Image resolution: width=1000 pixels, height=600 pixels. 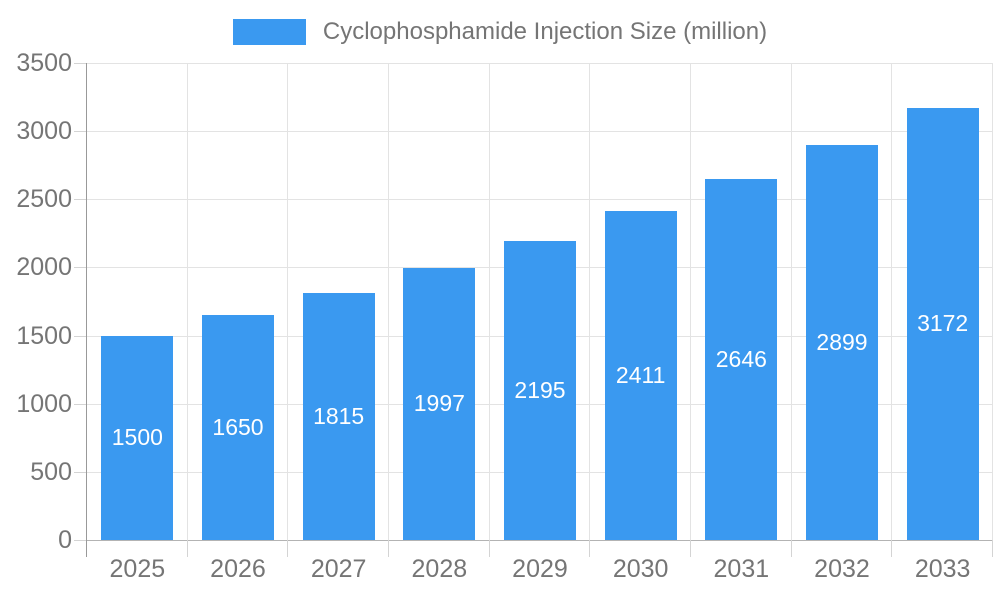 I want to click on x-axis-label: 2033, so click(x=942, y=569).